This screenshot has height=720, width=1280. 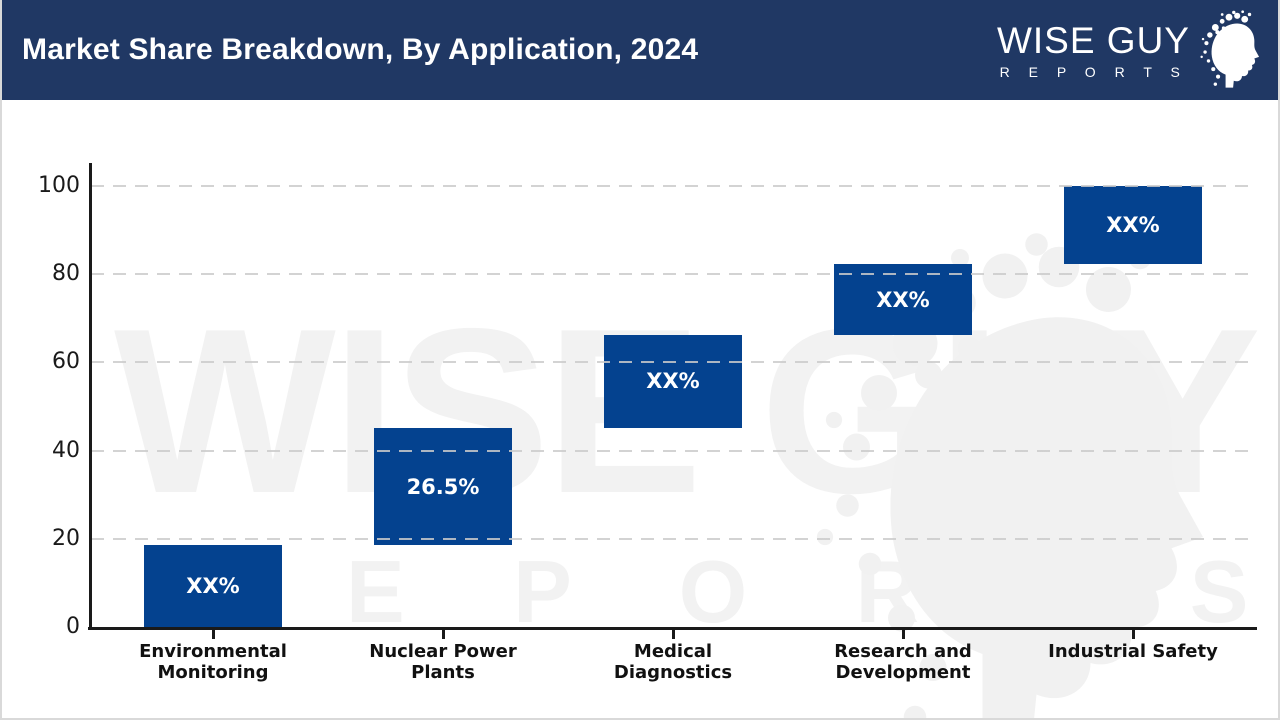 I want to click on y-tick-label: 100, so click(x=59, y=185).